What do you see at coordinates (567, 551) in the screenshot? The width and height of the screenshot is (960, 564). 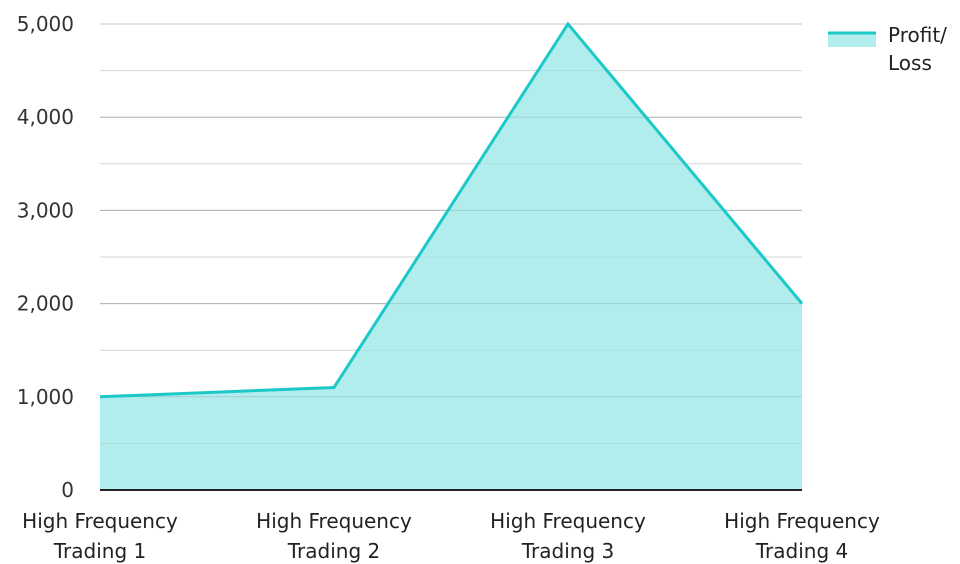 I see `x-category-label-line: Trading 3` at bounding box center [567, 551].